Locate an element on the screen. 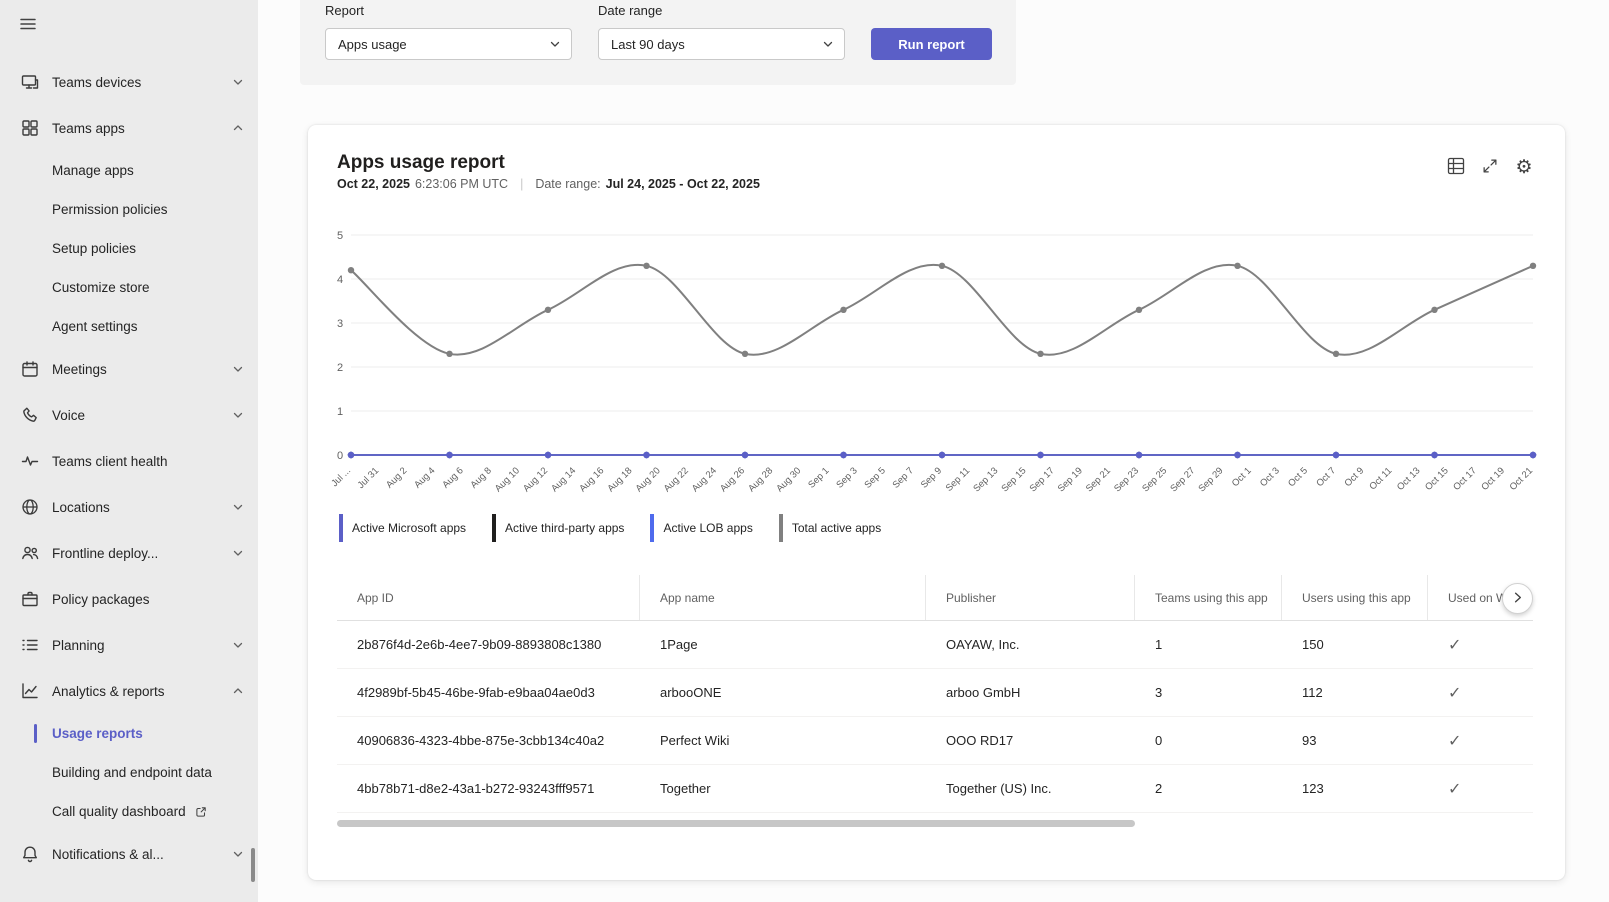  sidebar-item-agent-settings: Agent settings is located at coordinates (129, 326).